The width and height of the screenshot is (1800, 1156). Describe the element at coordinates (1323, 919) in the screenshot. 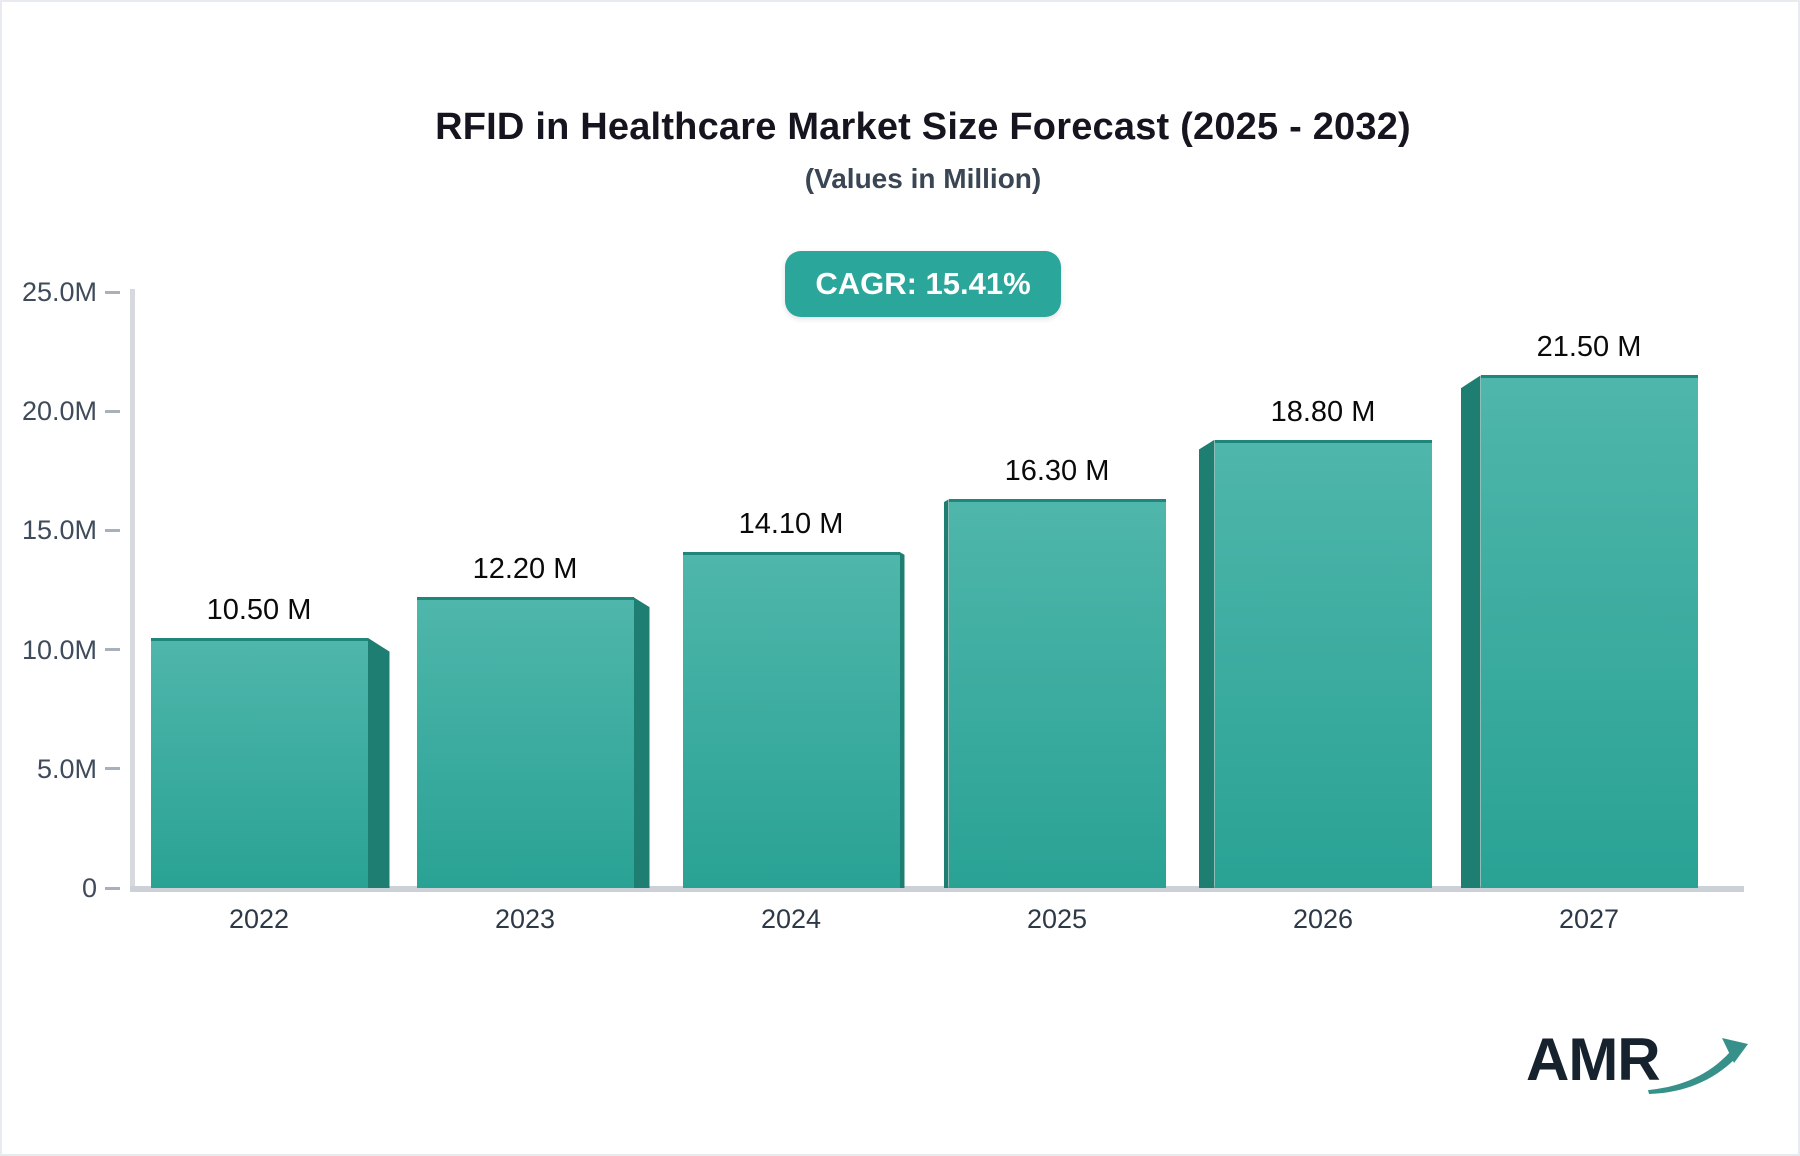

I see `x-axis-label: 2026` at that location.